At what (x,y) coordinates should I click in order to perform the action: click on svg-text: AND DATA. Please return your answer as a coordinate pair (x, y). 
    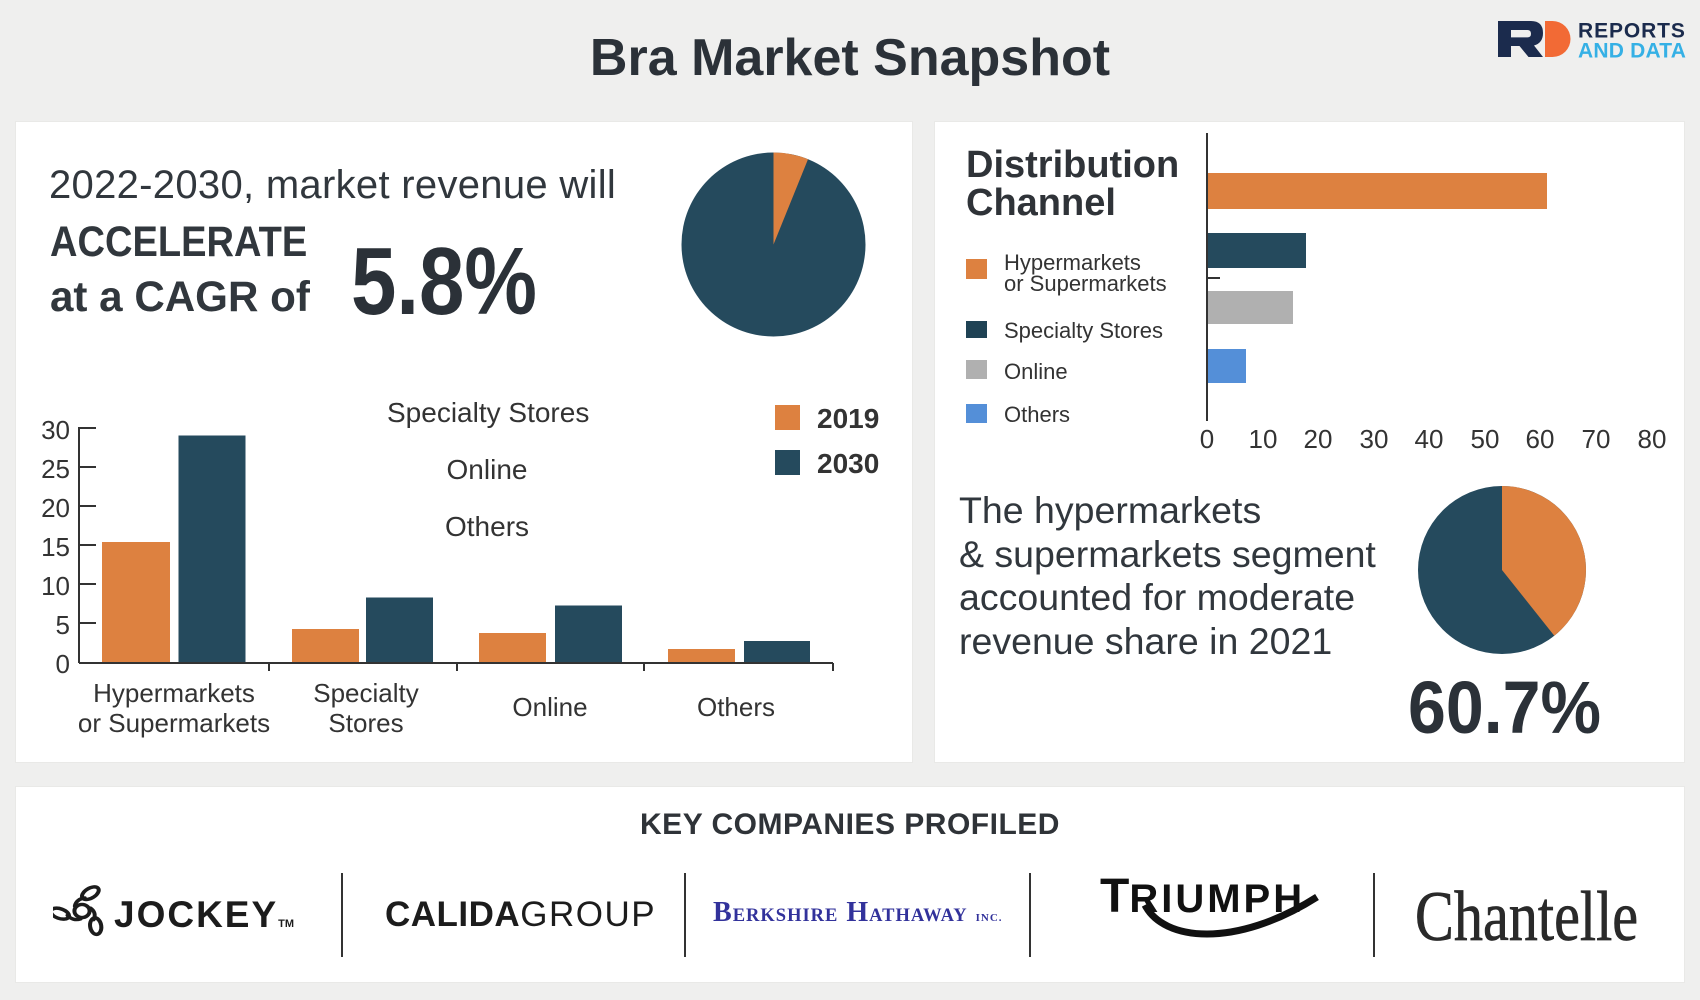
    Looking at the image, I should click on (1632, 51).